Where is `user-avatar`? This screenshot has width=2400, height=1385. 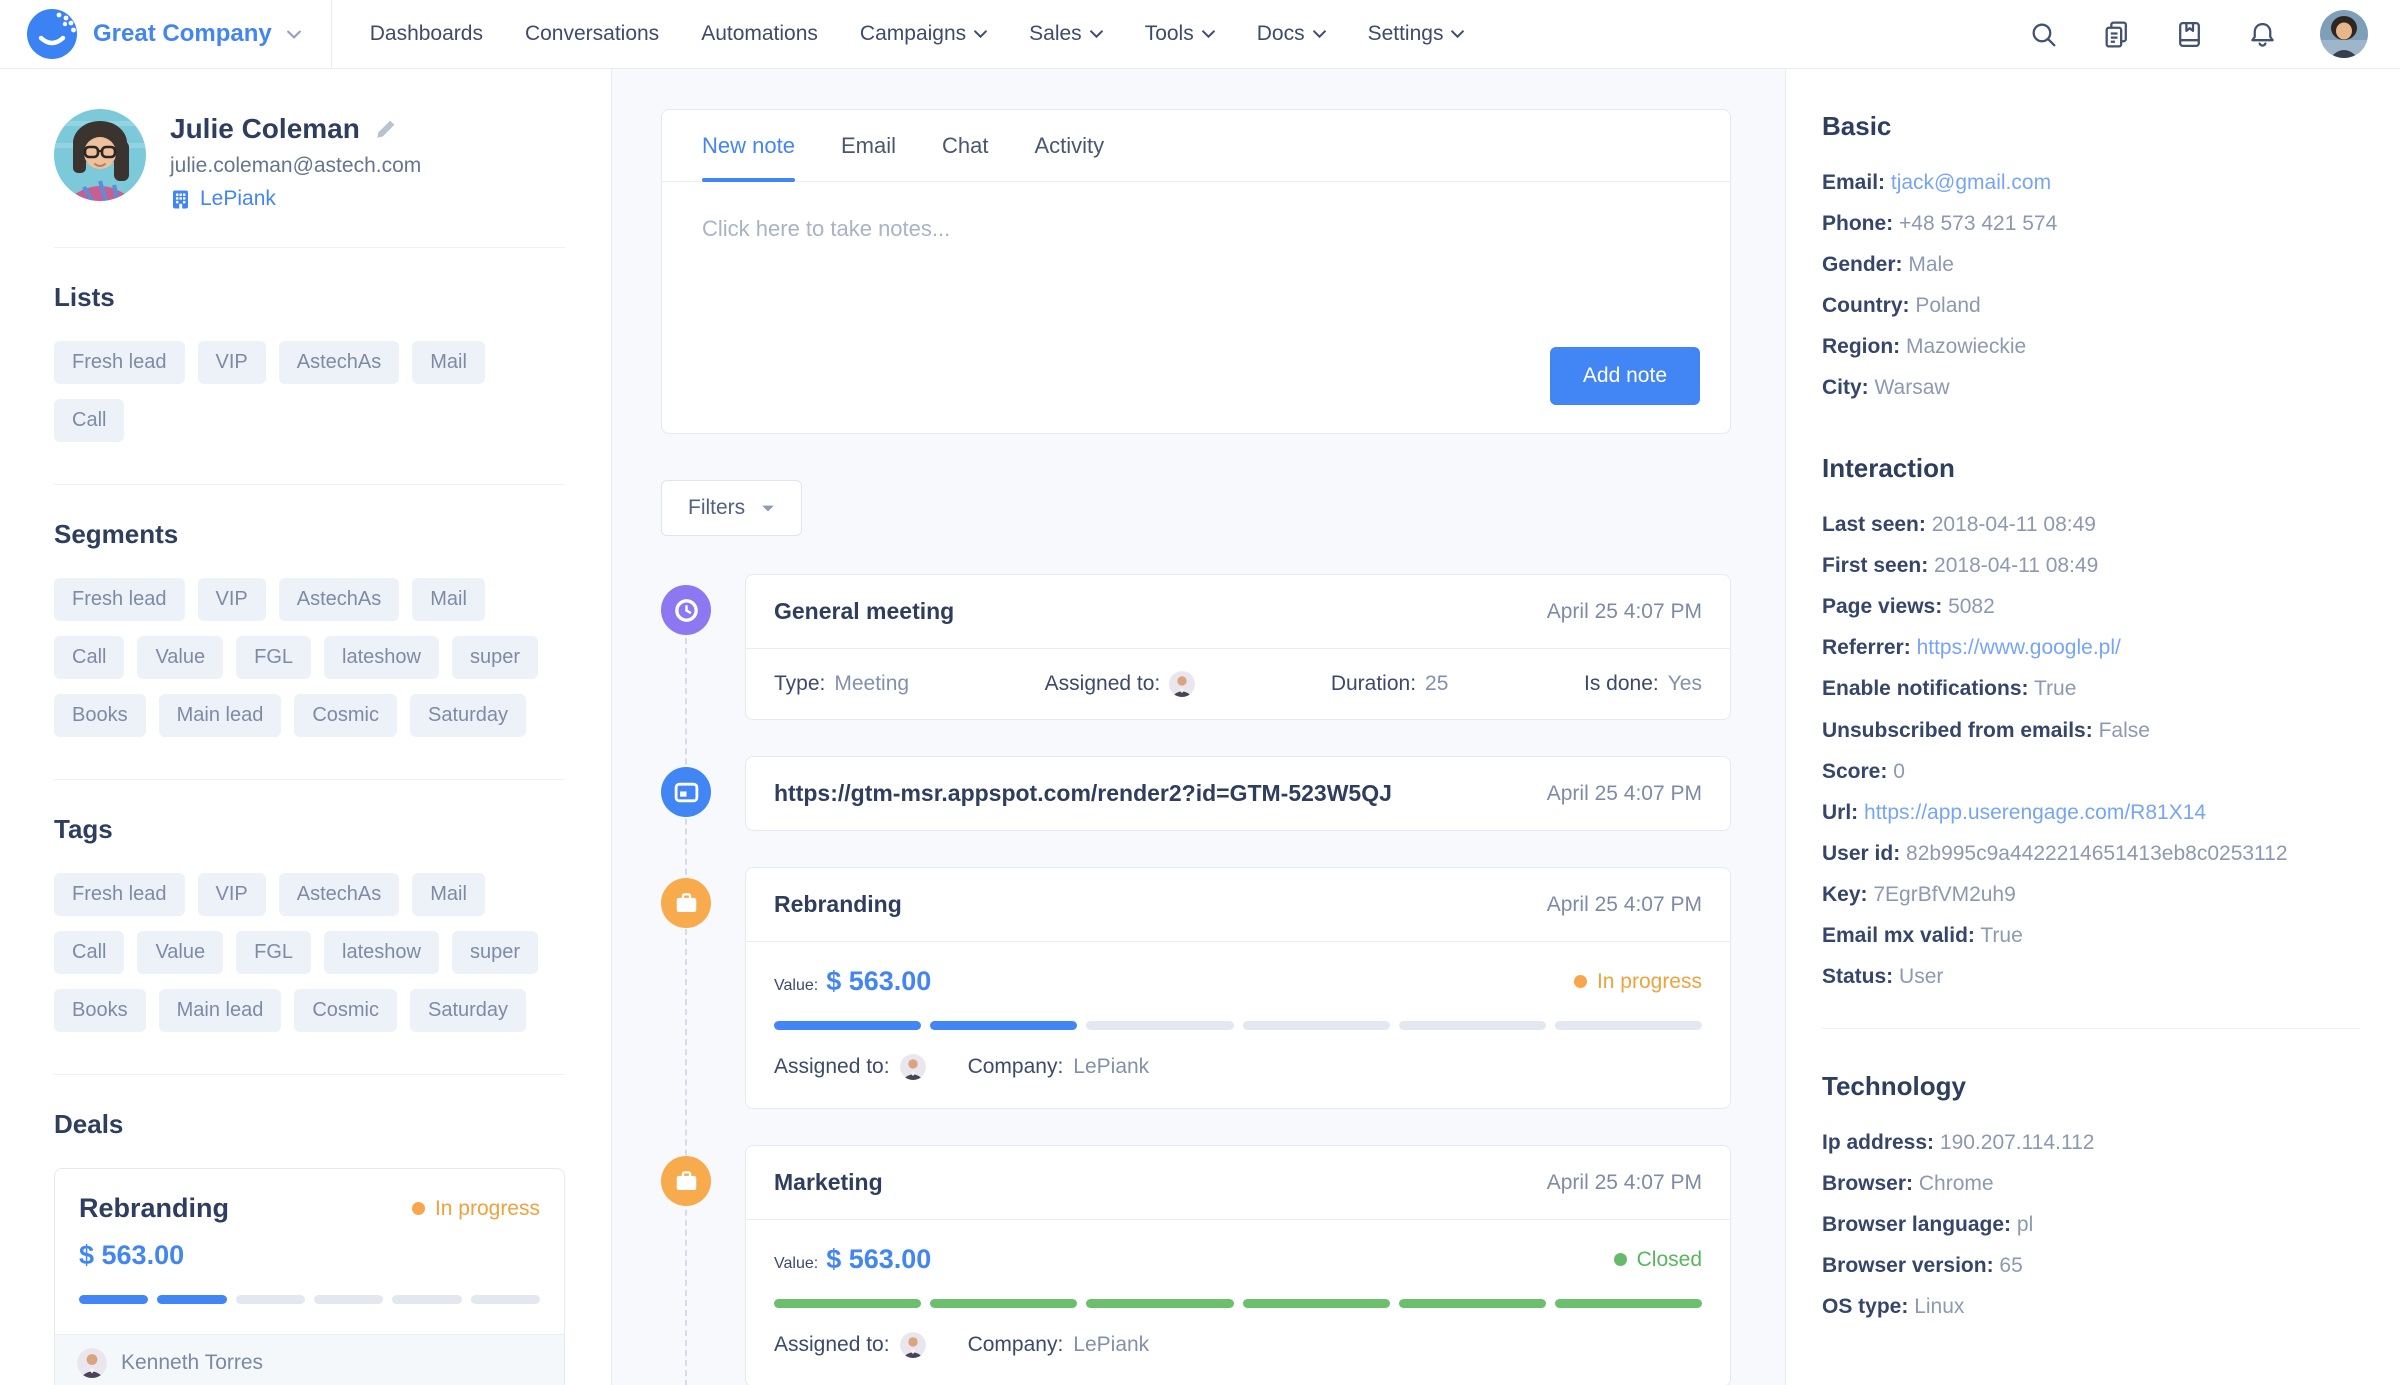 user-avatar is located at coordinates (2344, 34).